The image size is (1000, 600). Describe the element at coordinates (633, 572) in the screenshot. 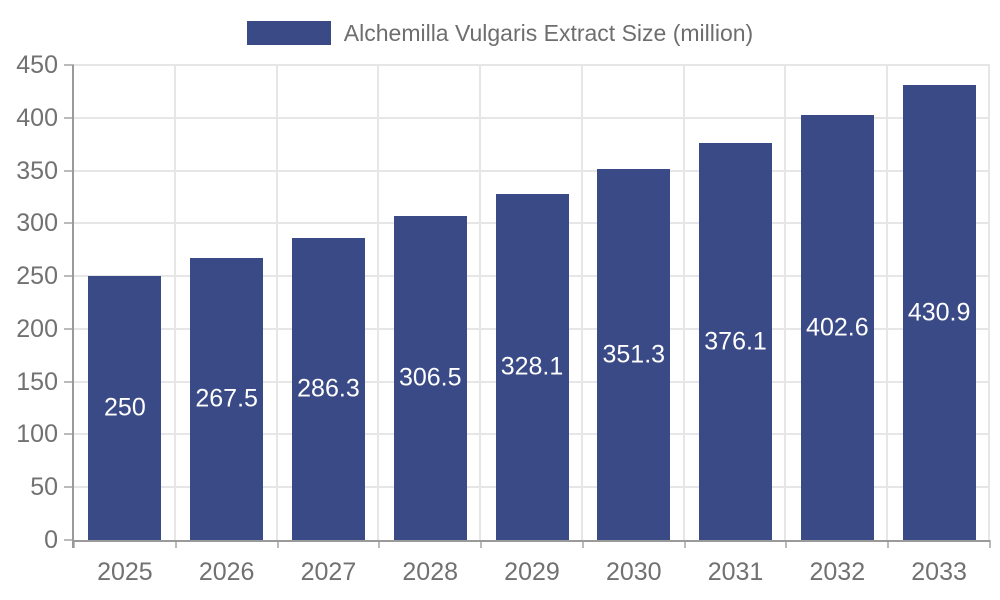

I see `x-tick-label: 2030` at that location.